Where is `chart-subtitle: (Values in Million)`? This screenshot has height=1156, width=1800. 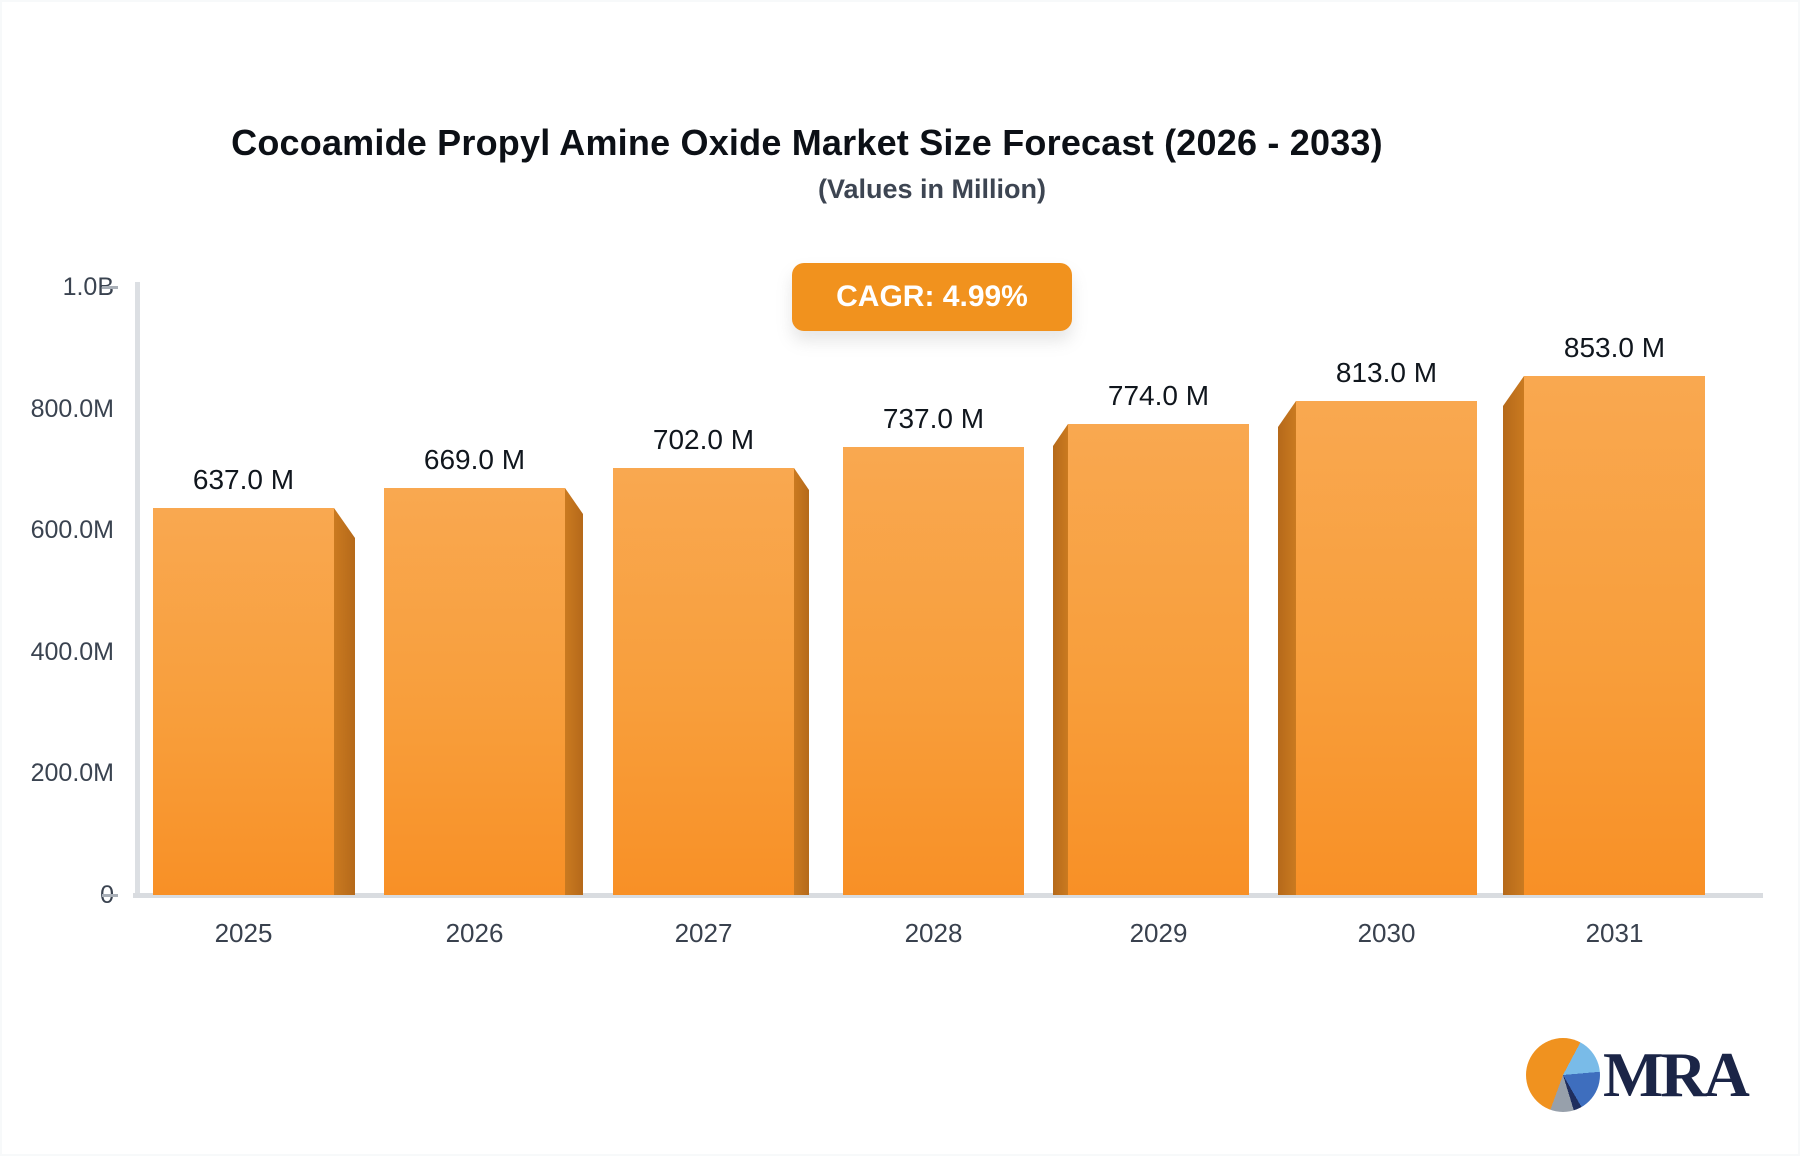
chart-subtitle: (Values in Million) is located at coordinates (932, 189).